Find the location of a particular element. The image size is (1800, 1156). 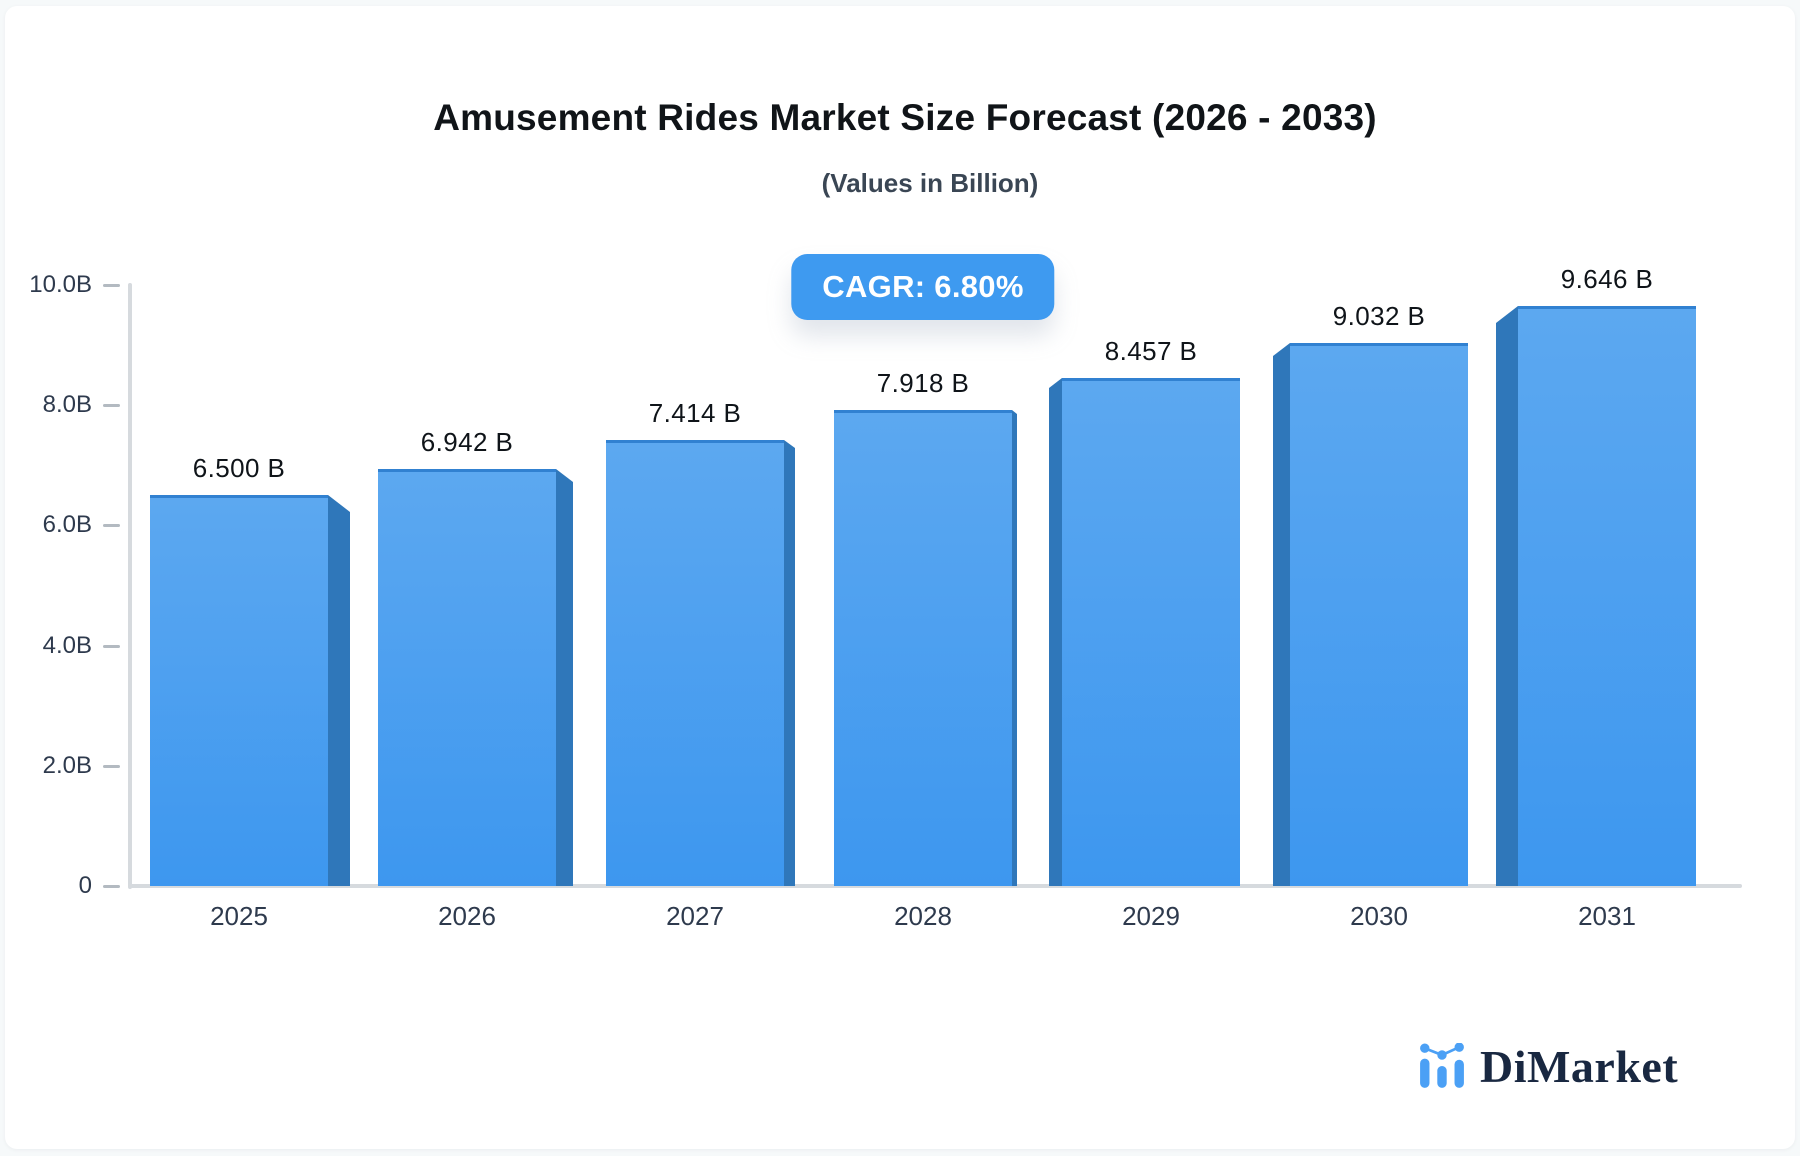

x-axis-label: 2028 is located at coordinates (923, 916).